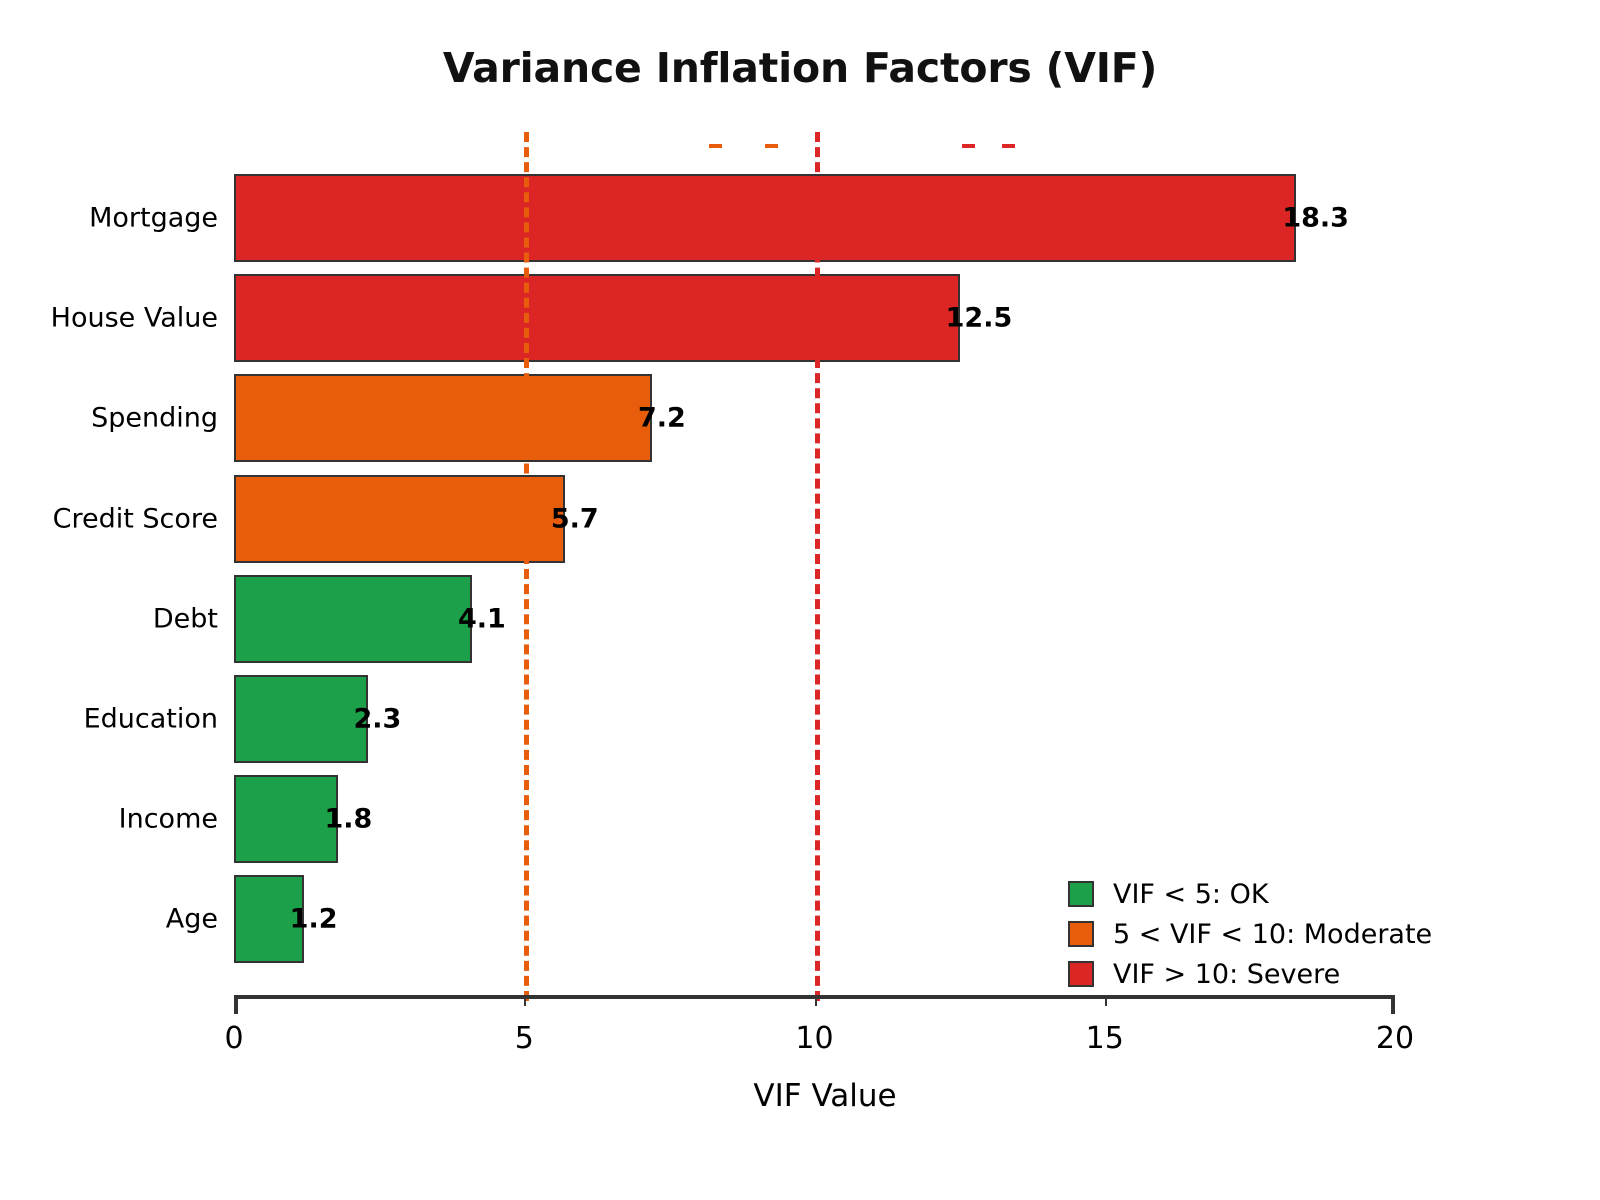 This screenshot has height=1200, width=1600. What do you see at coordinates (765, 218) in the screenshot?
I see `bar-mortgage` at bounding box center [765, 218].